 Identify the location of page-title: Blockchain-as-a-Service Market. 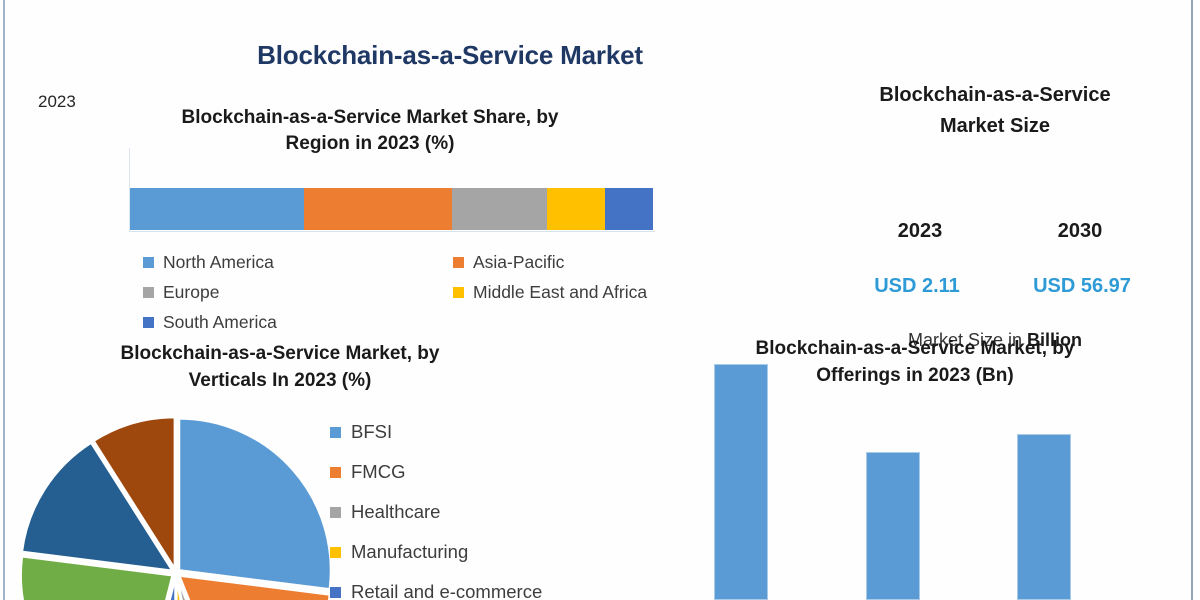
(450, 55).